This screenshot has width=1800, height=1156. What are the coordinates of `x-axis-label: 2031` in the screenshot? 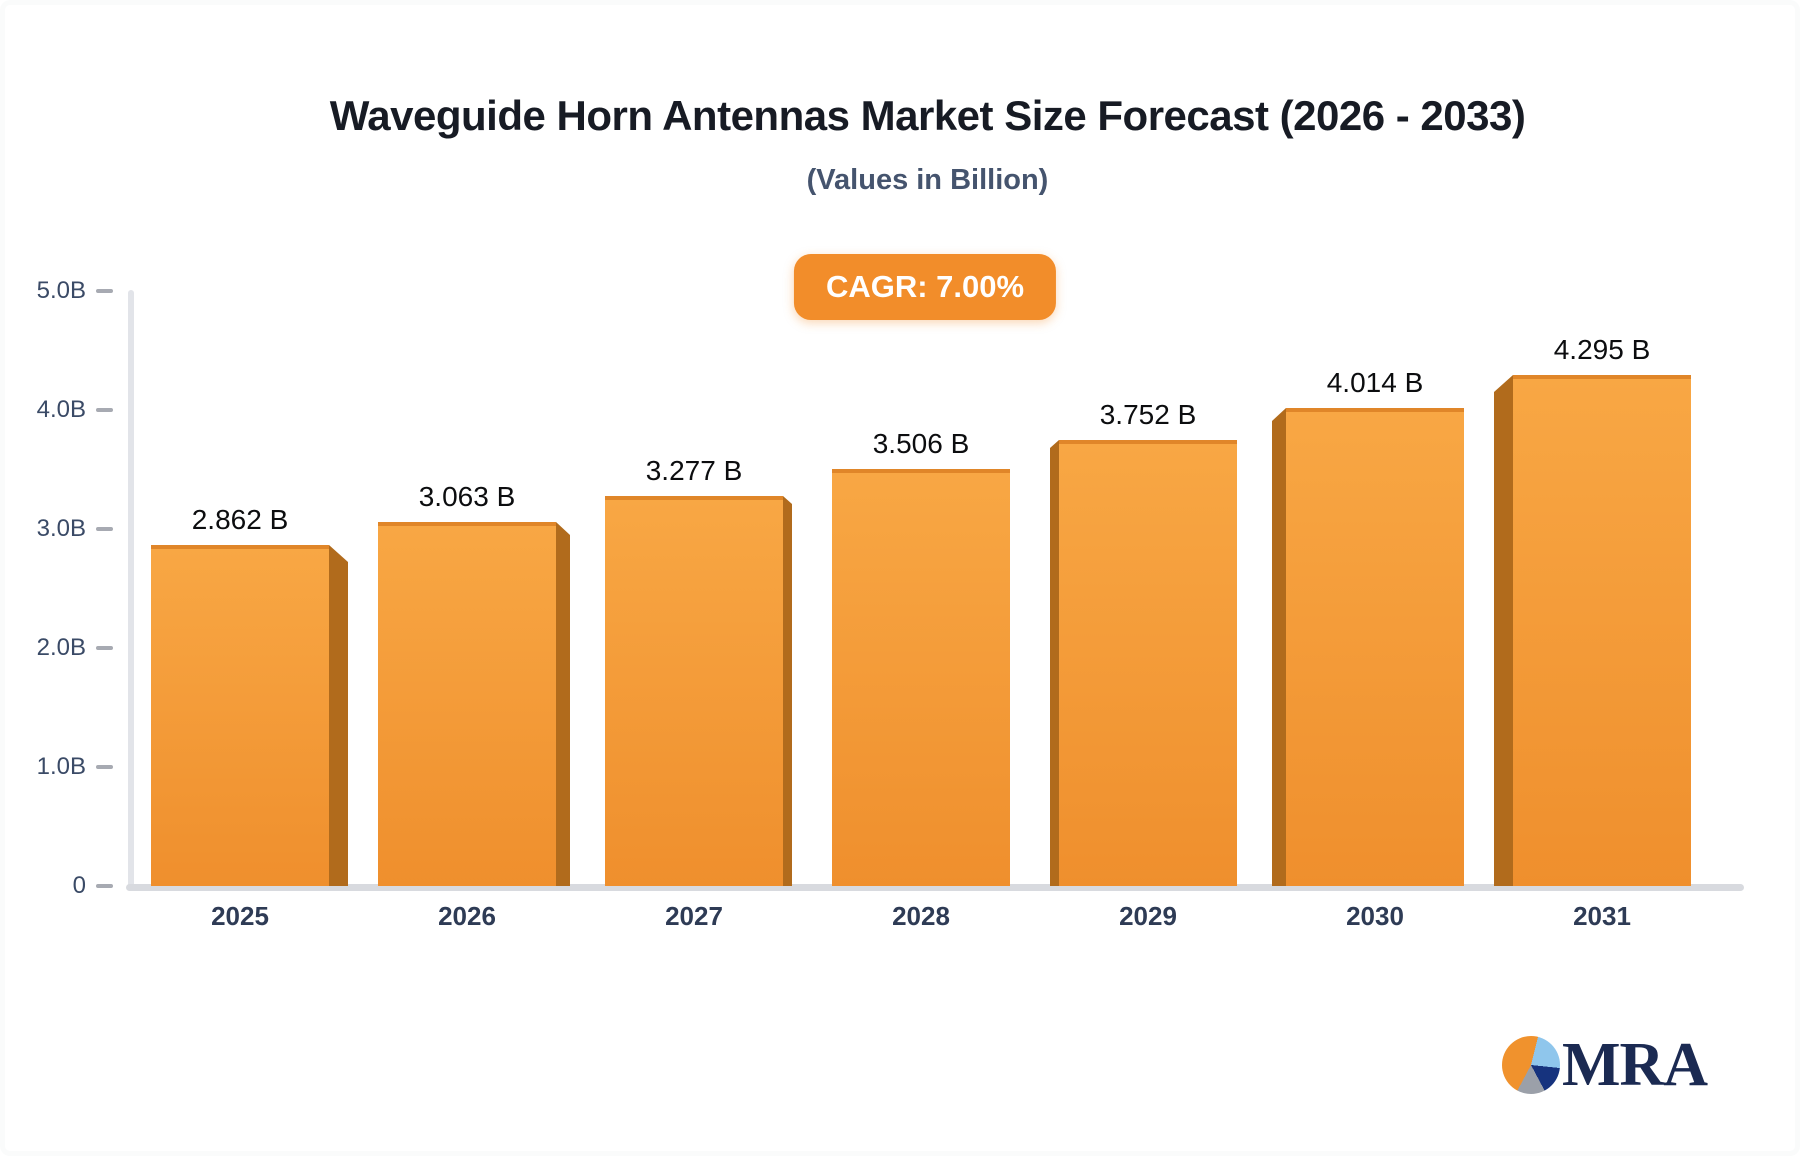 It's located at (1602, 916).